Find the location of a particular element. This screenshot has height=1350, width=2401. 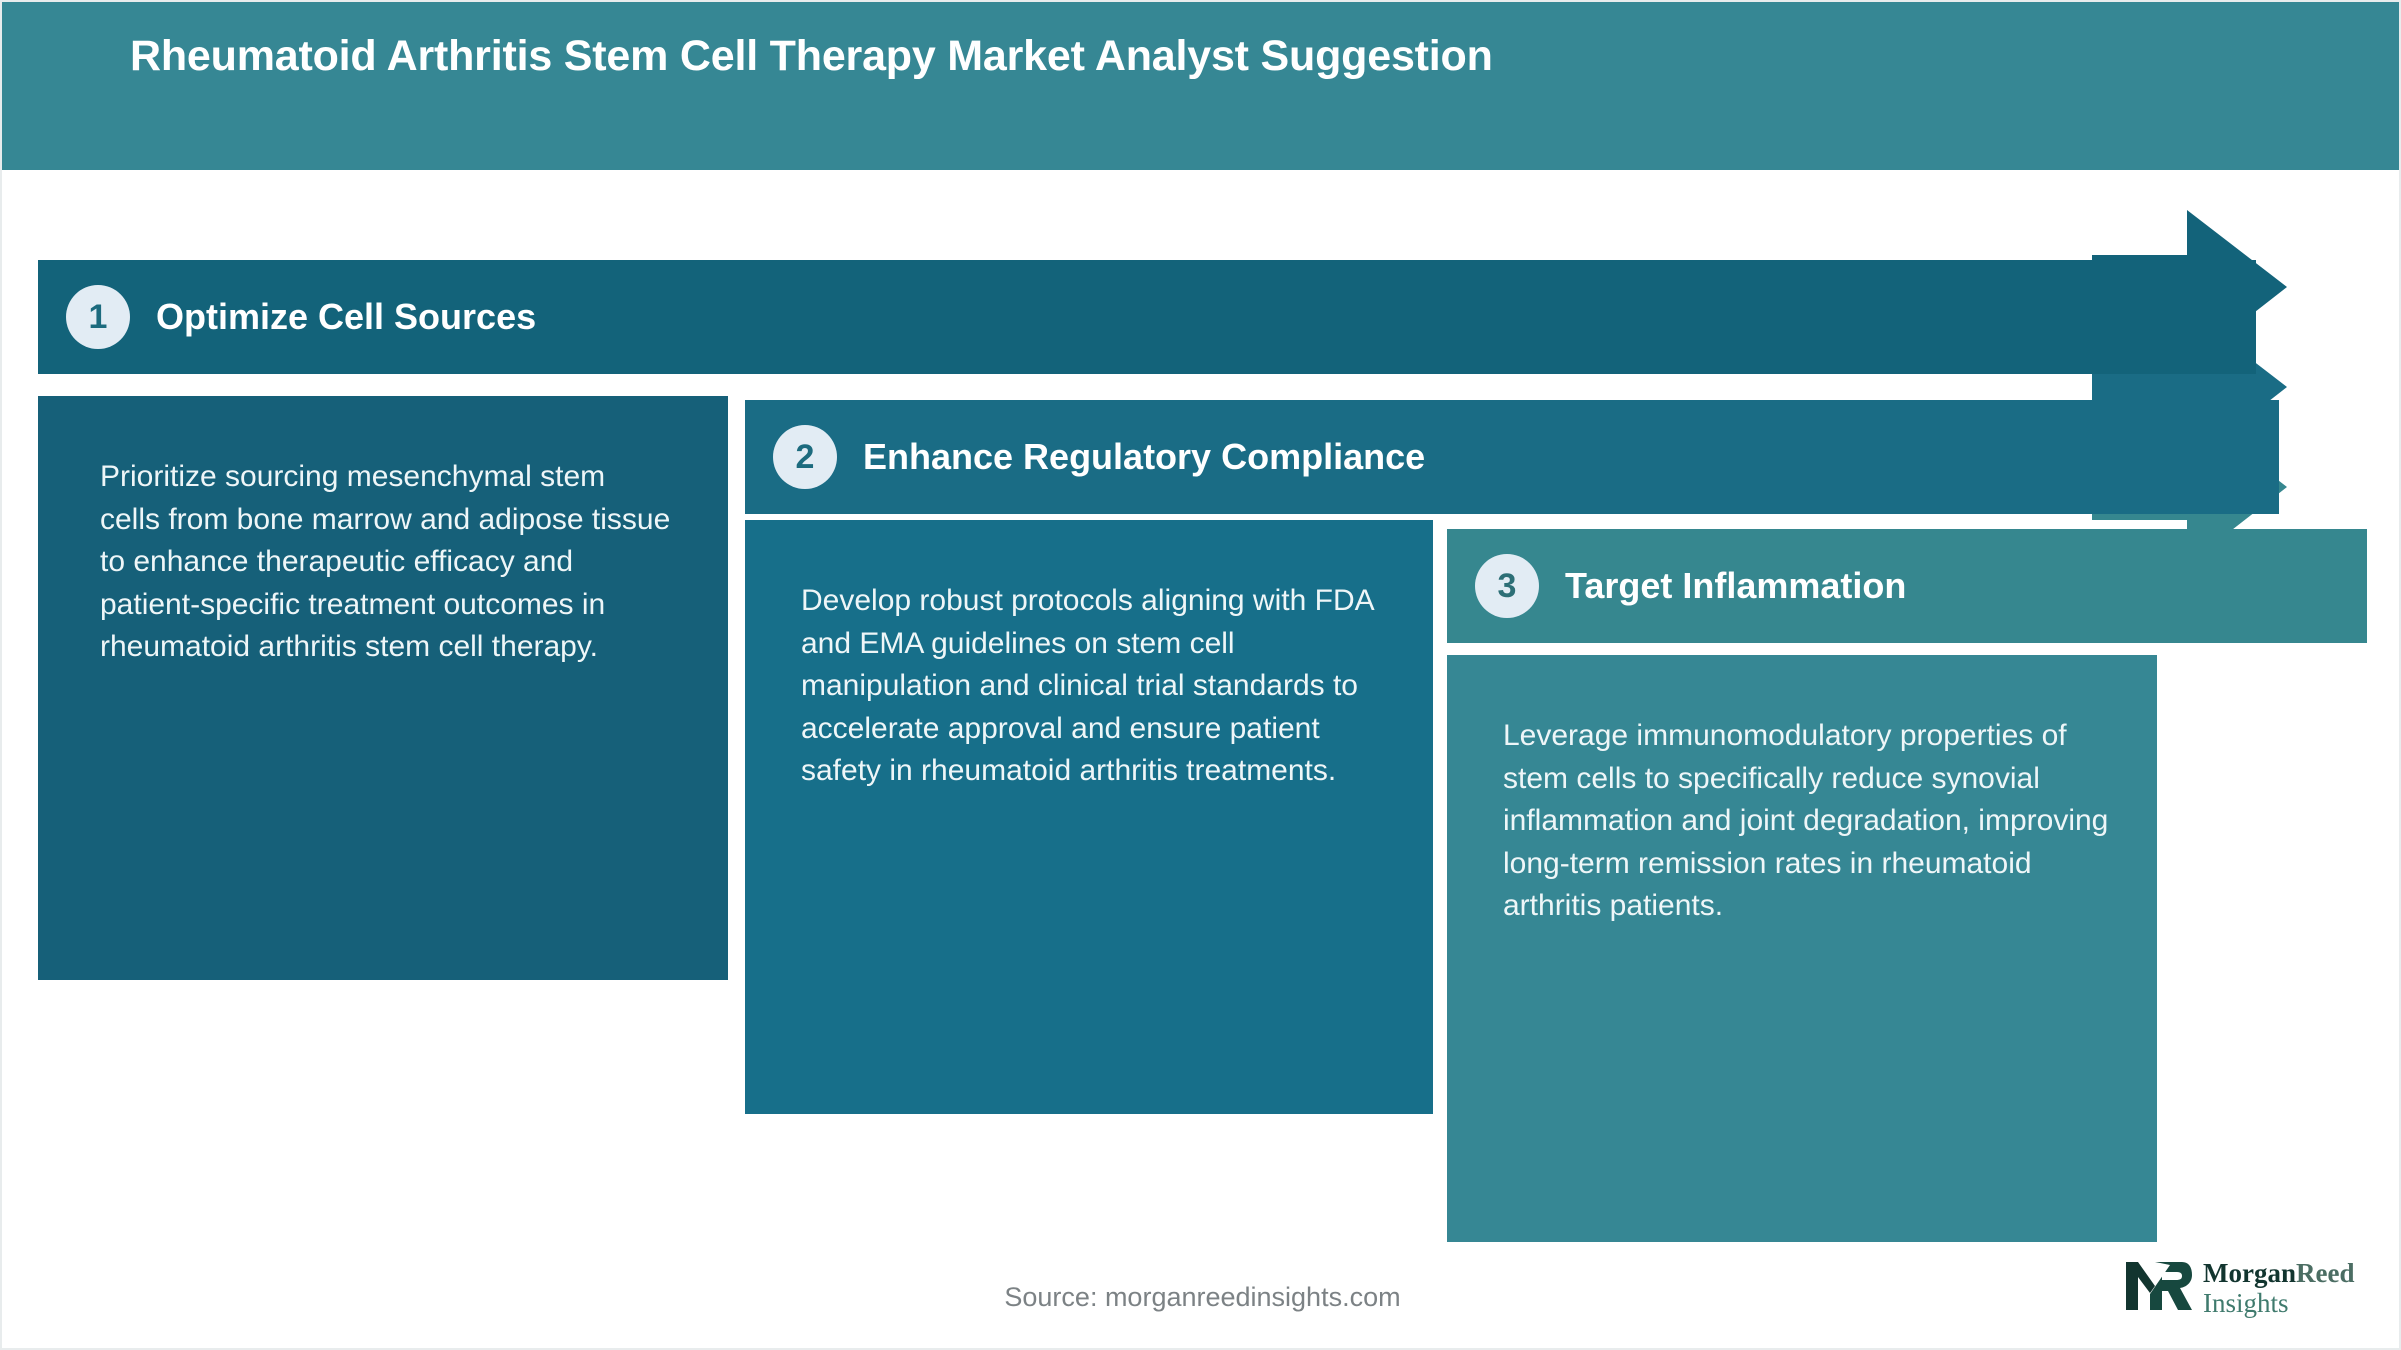

brand-logo: MorganReed Insights is located at coordinates (2239, 1288).